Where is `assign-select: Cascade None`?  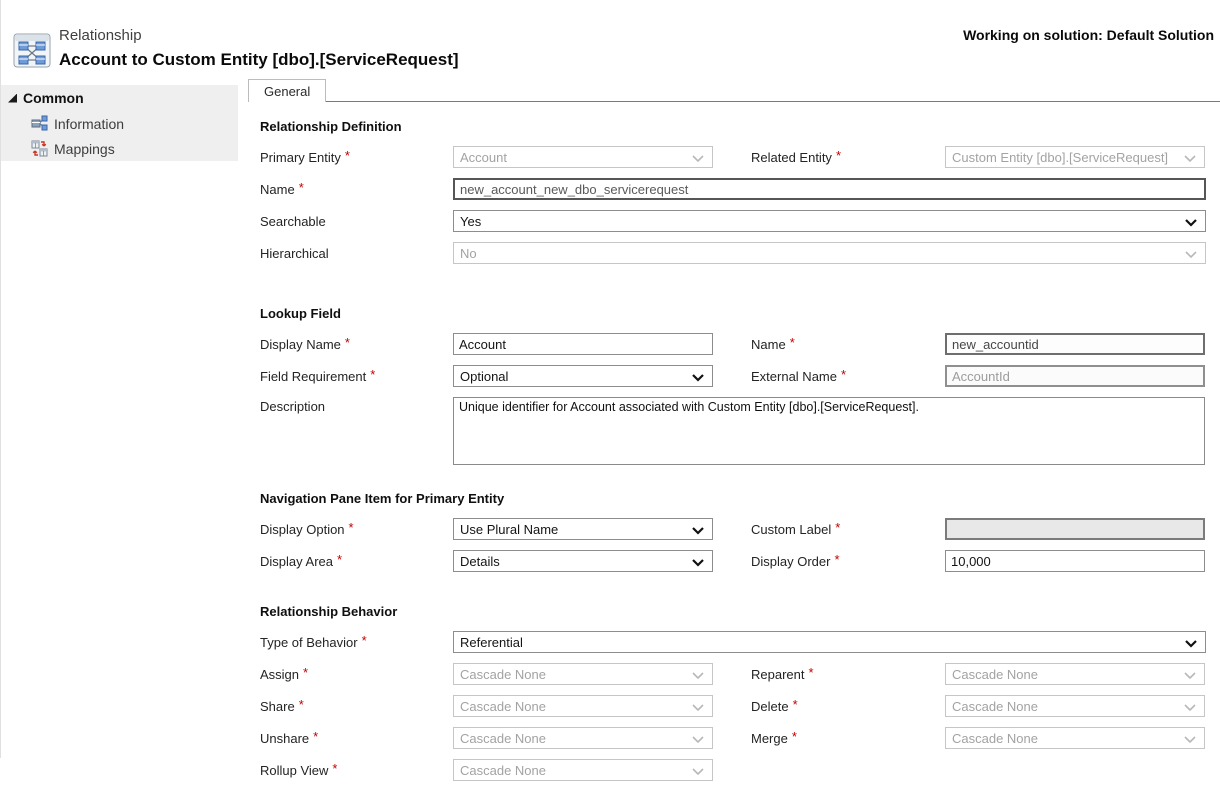
assign-select: Cascade None is located at coordinates (583, 674).